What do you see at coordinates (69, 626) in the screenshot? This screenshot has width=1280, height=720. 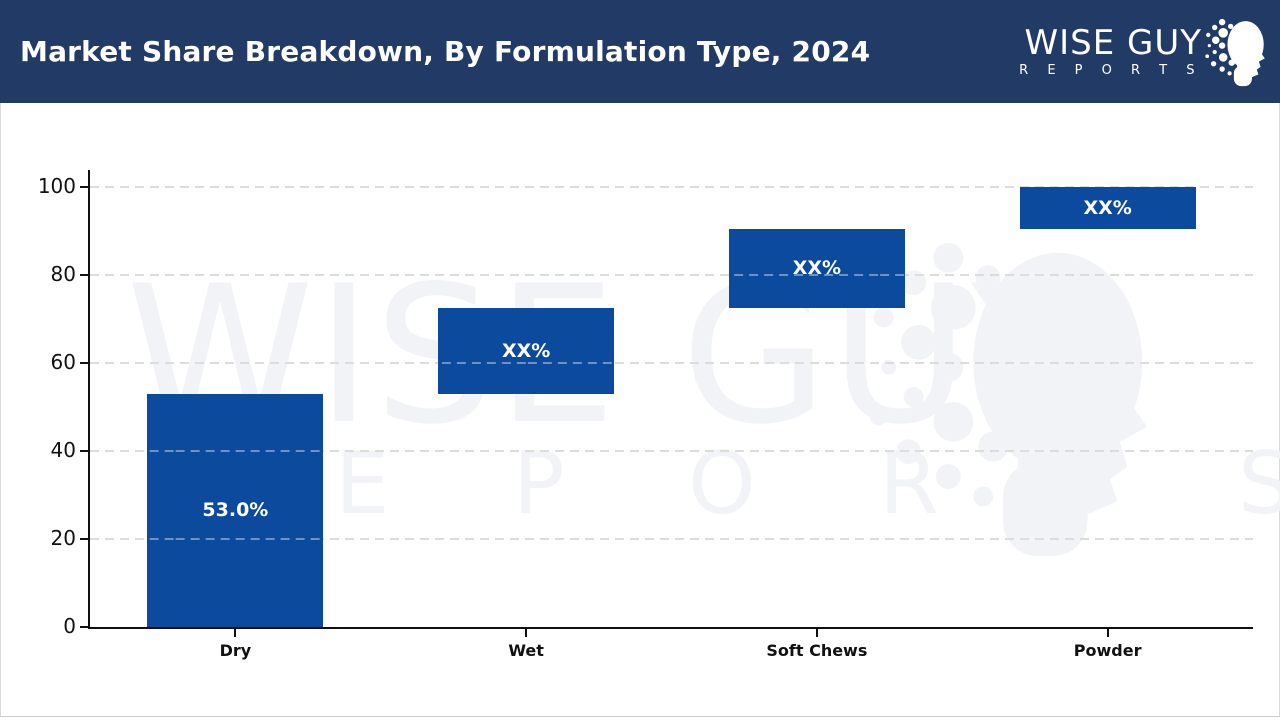 I see `y-tick-label-0: 0` at bounding box center [69, 626].